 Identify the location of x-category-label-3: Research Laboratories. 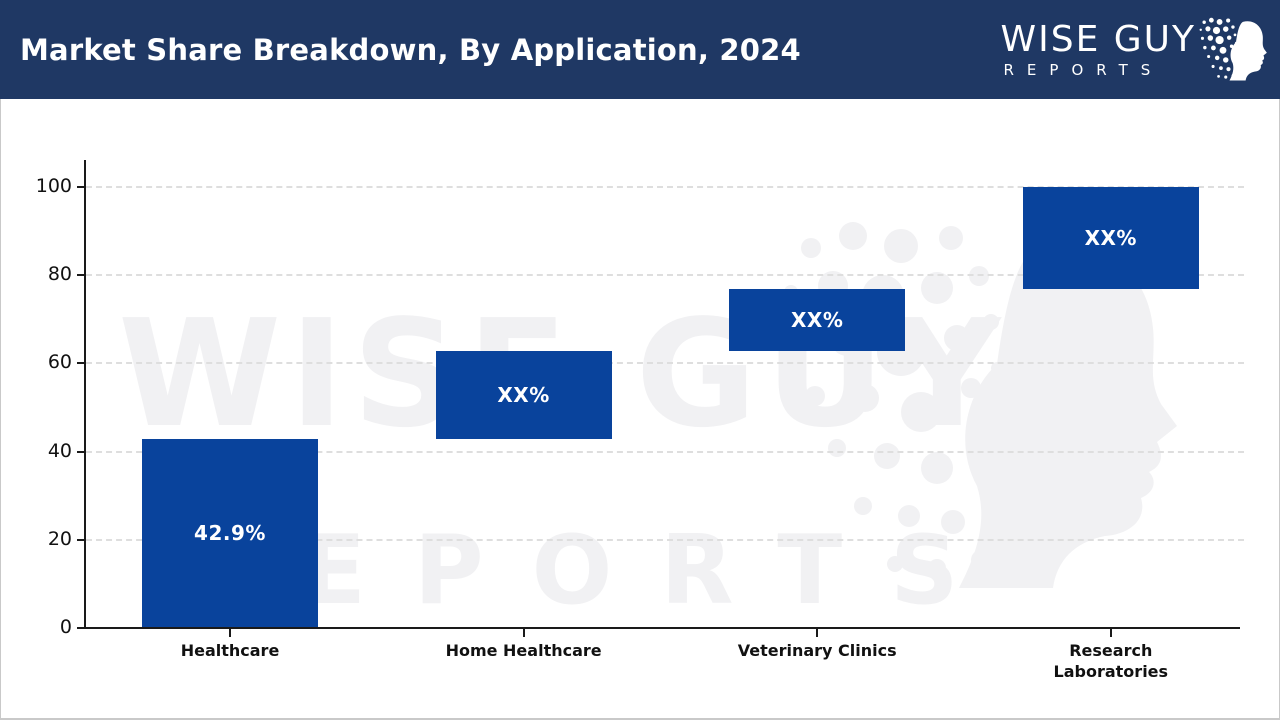
(1111, 661).